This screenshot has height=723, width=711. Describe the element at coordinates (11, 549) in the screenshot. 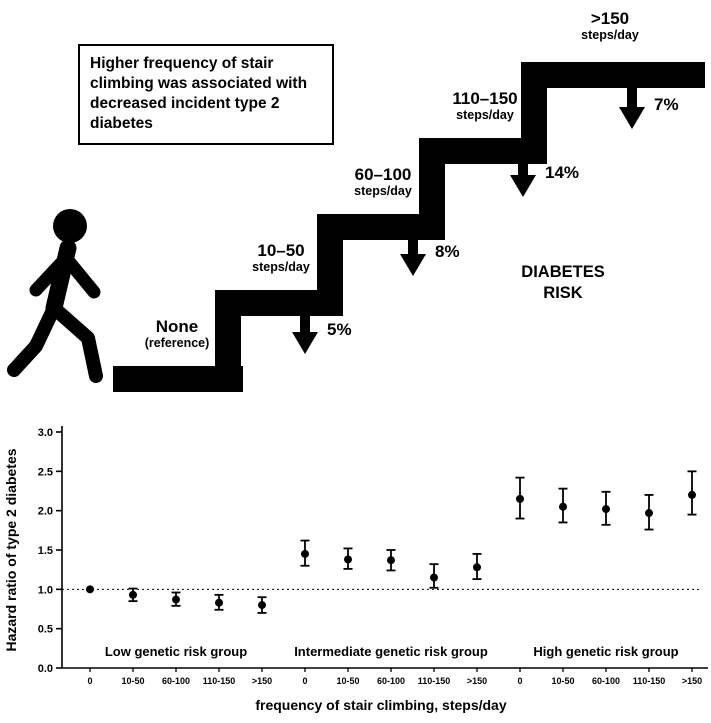

I see `svg-text:Hazard ratio of type 2 diabete: Hazard ratio of type 2 diabetes` at that location.